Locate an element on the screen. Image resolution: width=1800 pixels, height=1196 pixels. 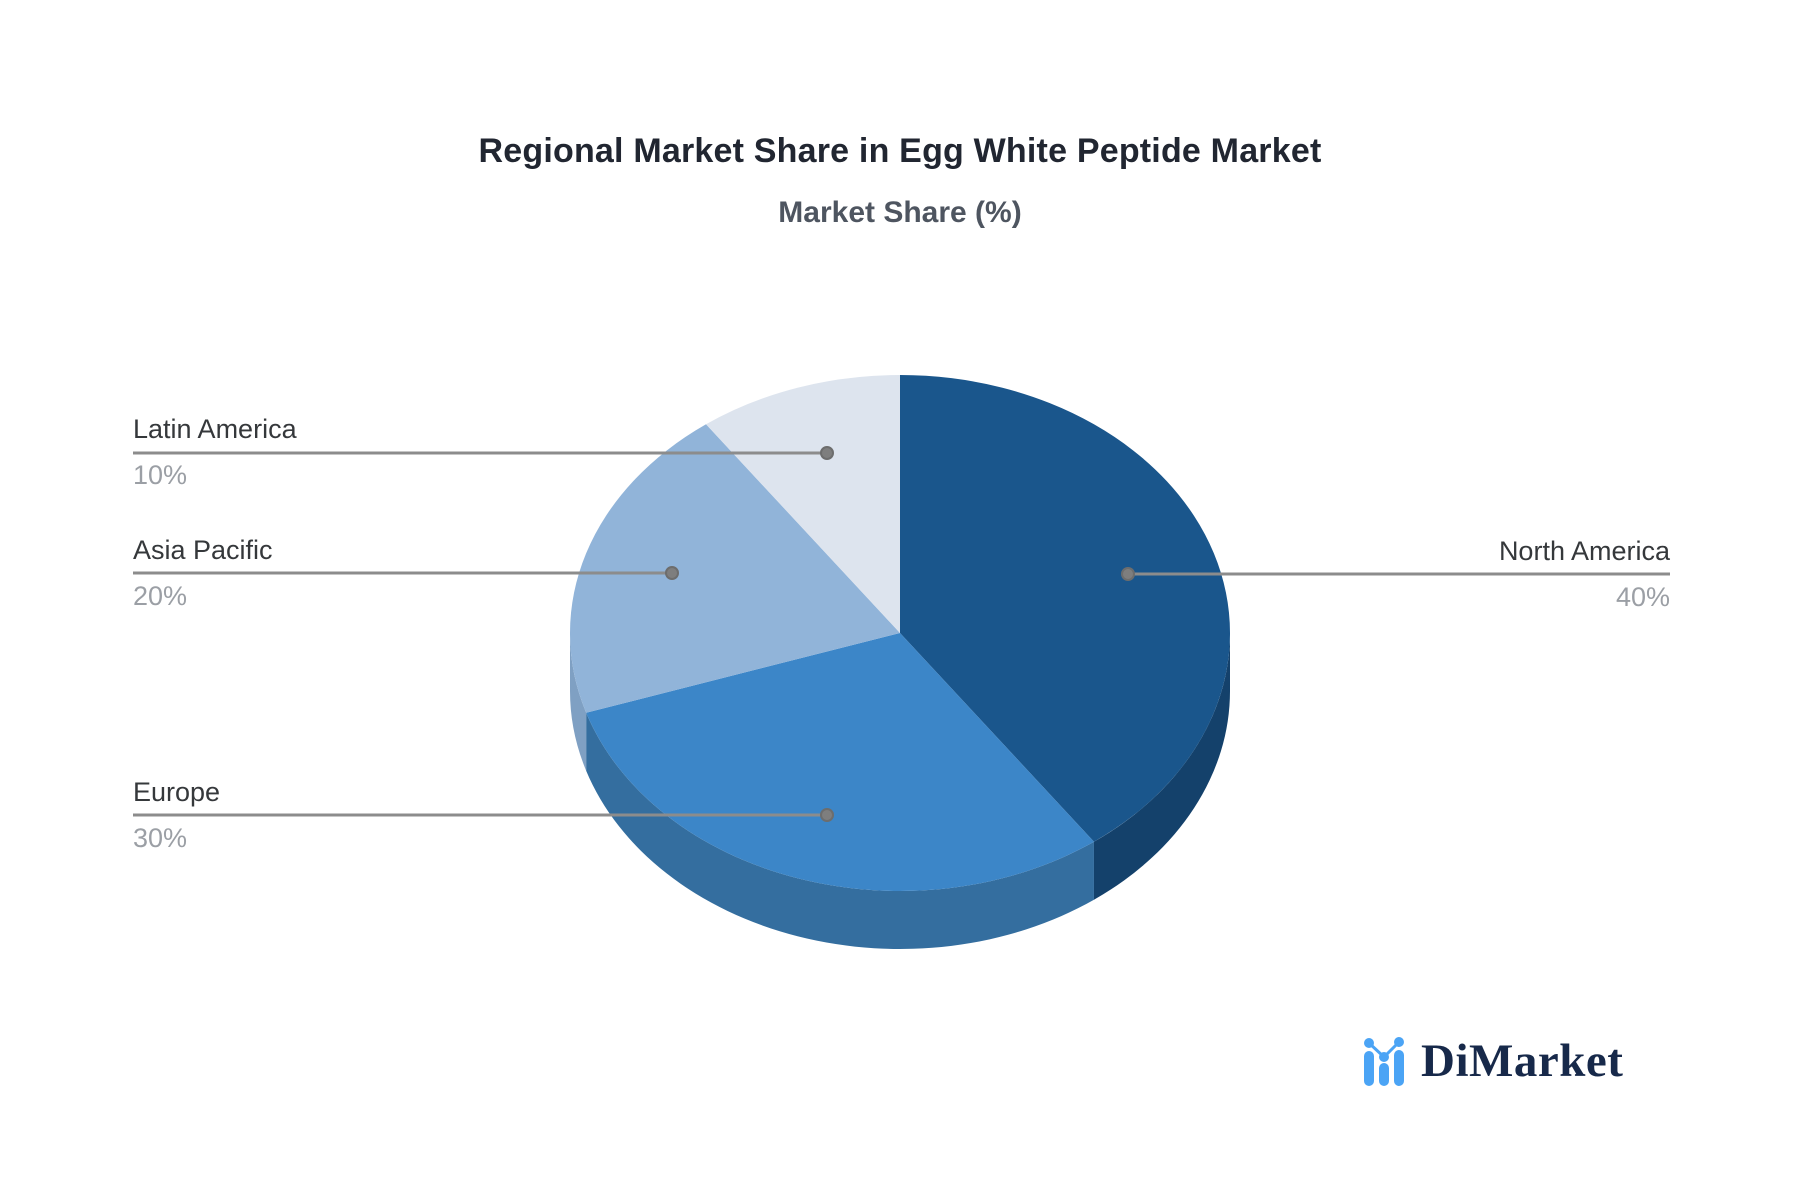
slice-value-north-america: 40% is located at coordinates (1642, 597).